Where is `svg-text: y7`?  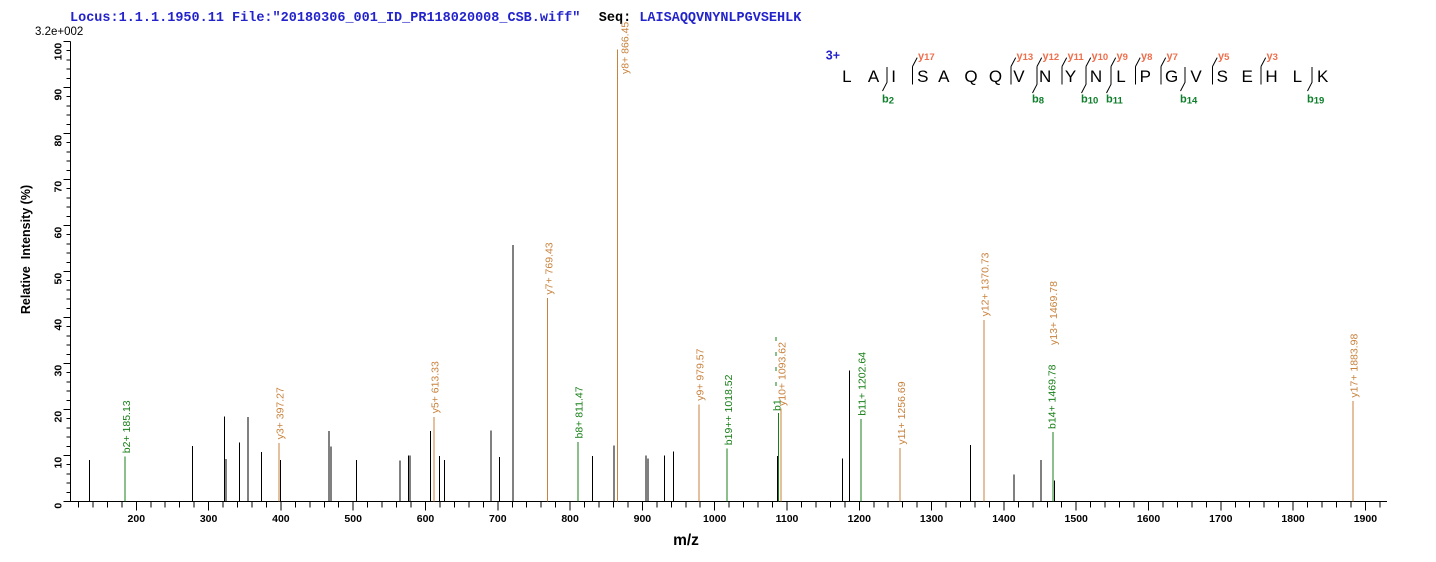 svg-text: y7 is located at coordinates (1172, 57).